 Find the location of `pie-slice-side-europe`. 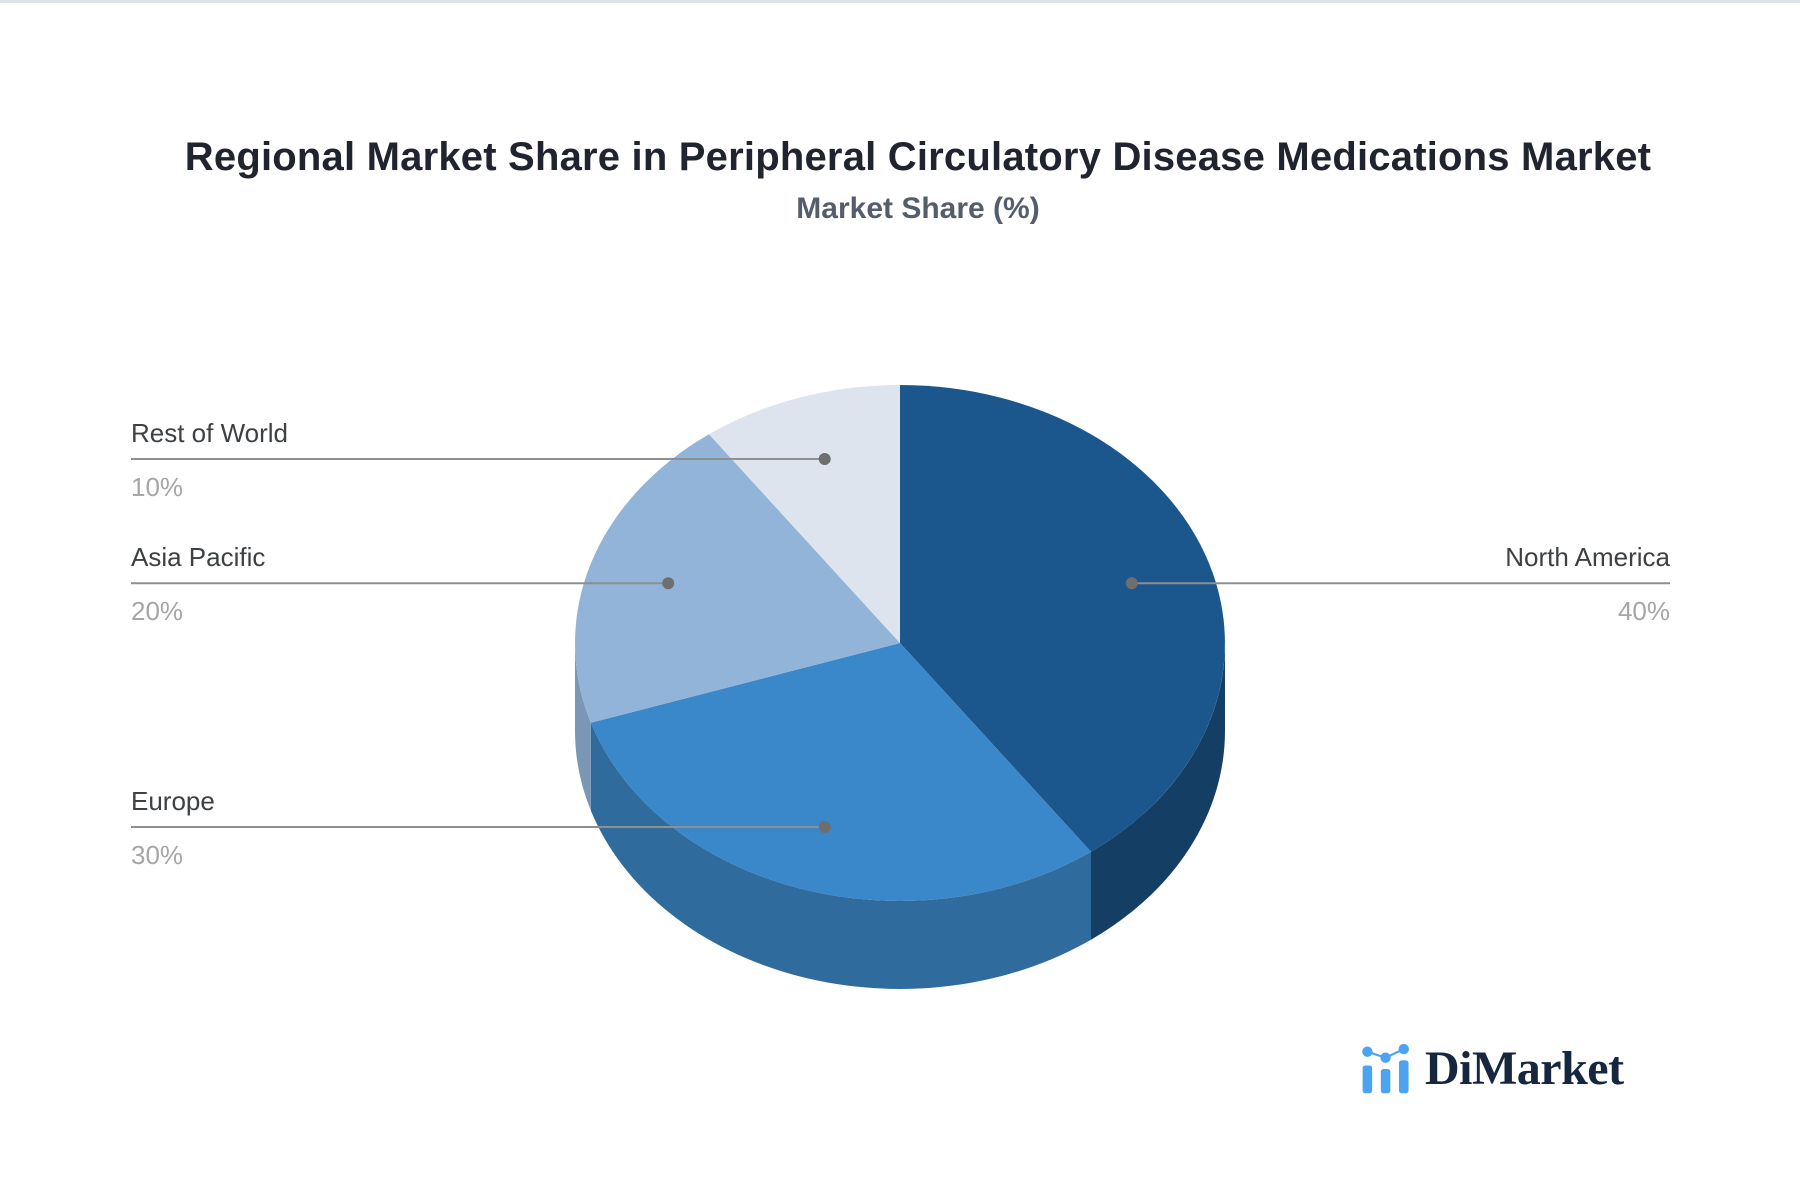

pie-slice-side-europe is located at coordinates (840, 855).